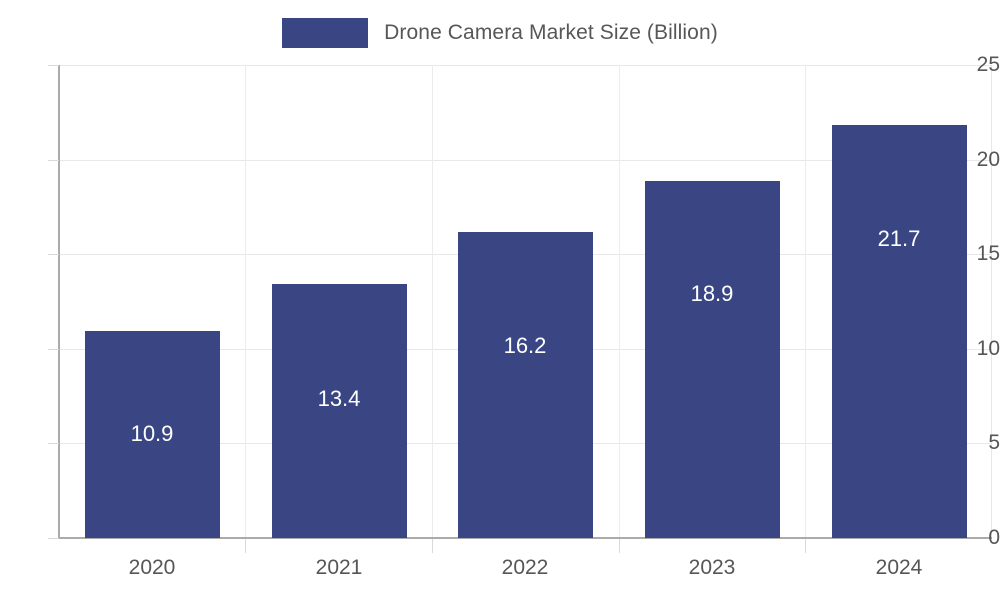 This screenshot has width=1000, height=600. Describe the element at coordinates (525, 538) in the screenshot. I see `x-axis-line` at that location.